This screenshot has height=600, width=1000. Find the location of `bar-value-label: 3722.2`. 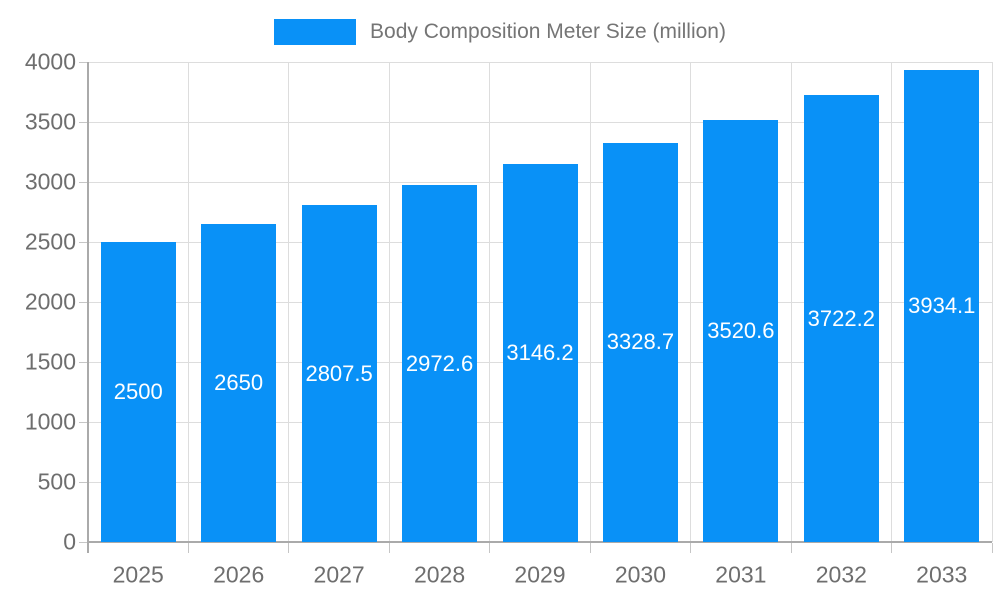

bar-value-label: 3722.2 is located at coordinates (841, 318).